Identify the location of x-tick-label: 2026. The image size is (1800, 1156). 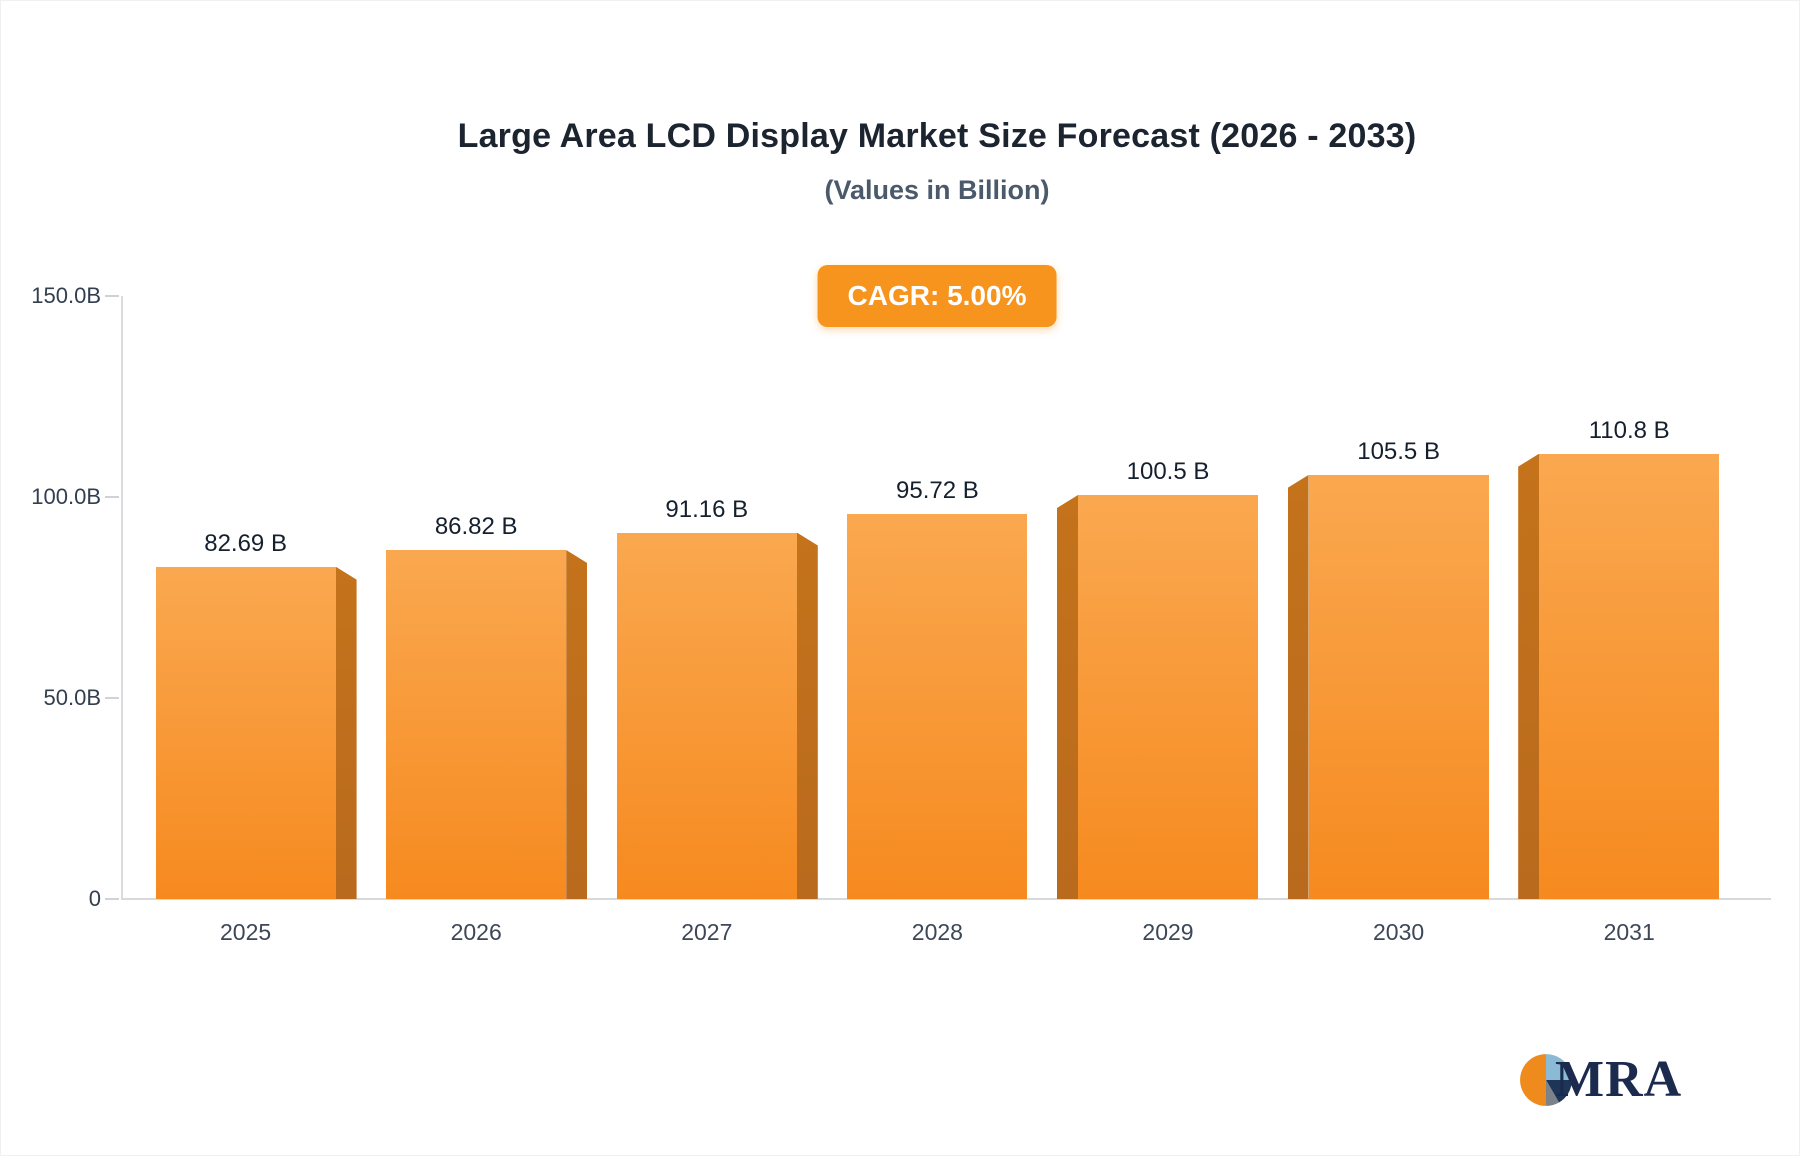
(476, 932).